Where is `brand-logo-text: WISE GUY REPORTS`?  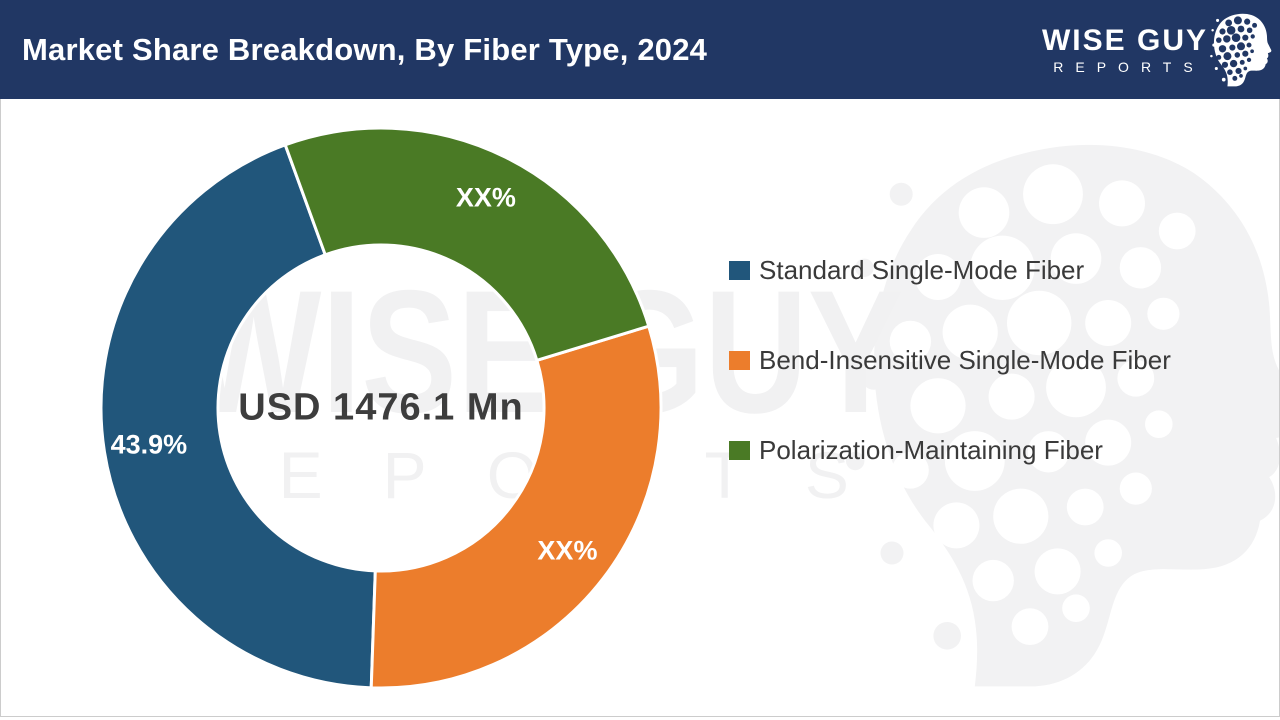 brand-logo-text: WISE GUY REPORTS is located at coordinates (1124, 49).